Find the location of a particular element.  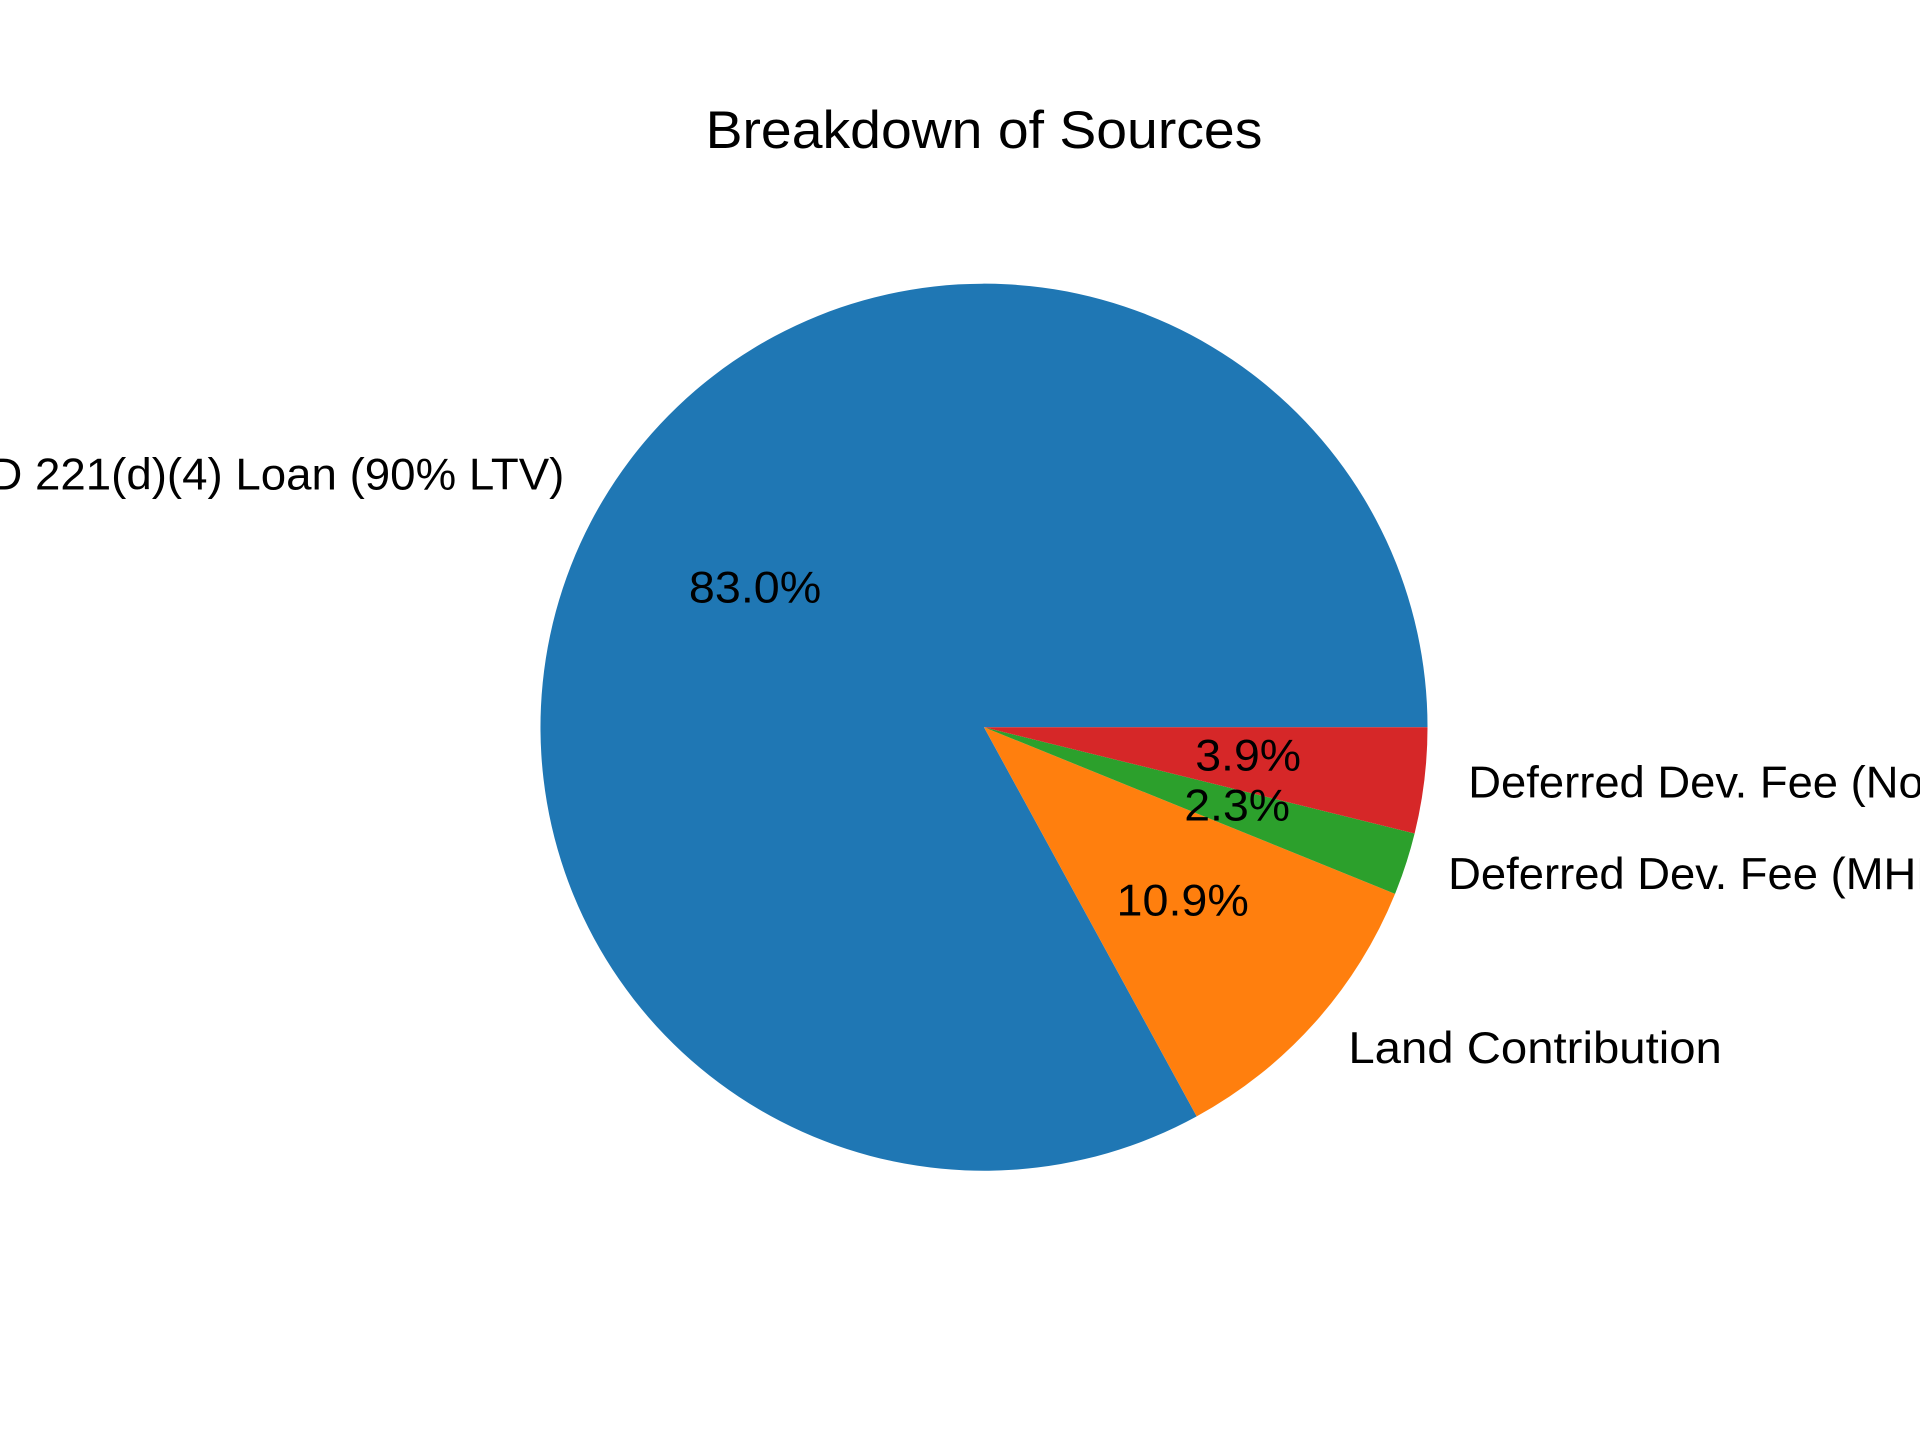

svg-text: 2.3% is located at coordinates (1237, 806).